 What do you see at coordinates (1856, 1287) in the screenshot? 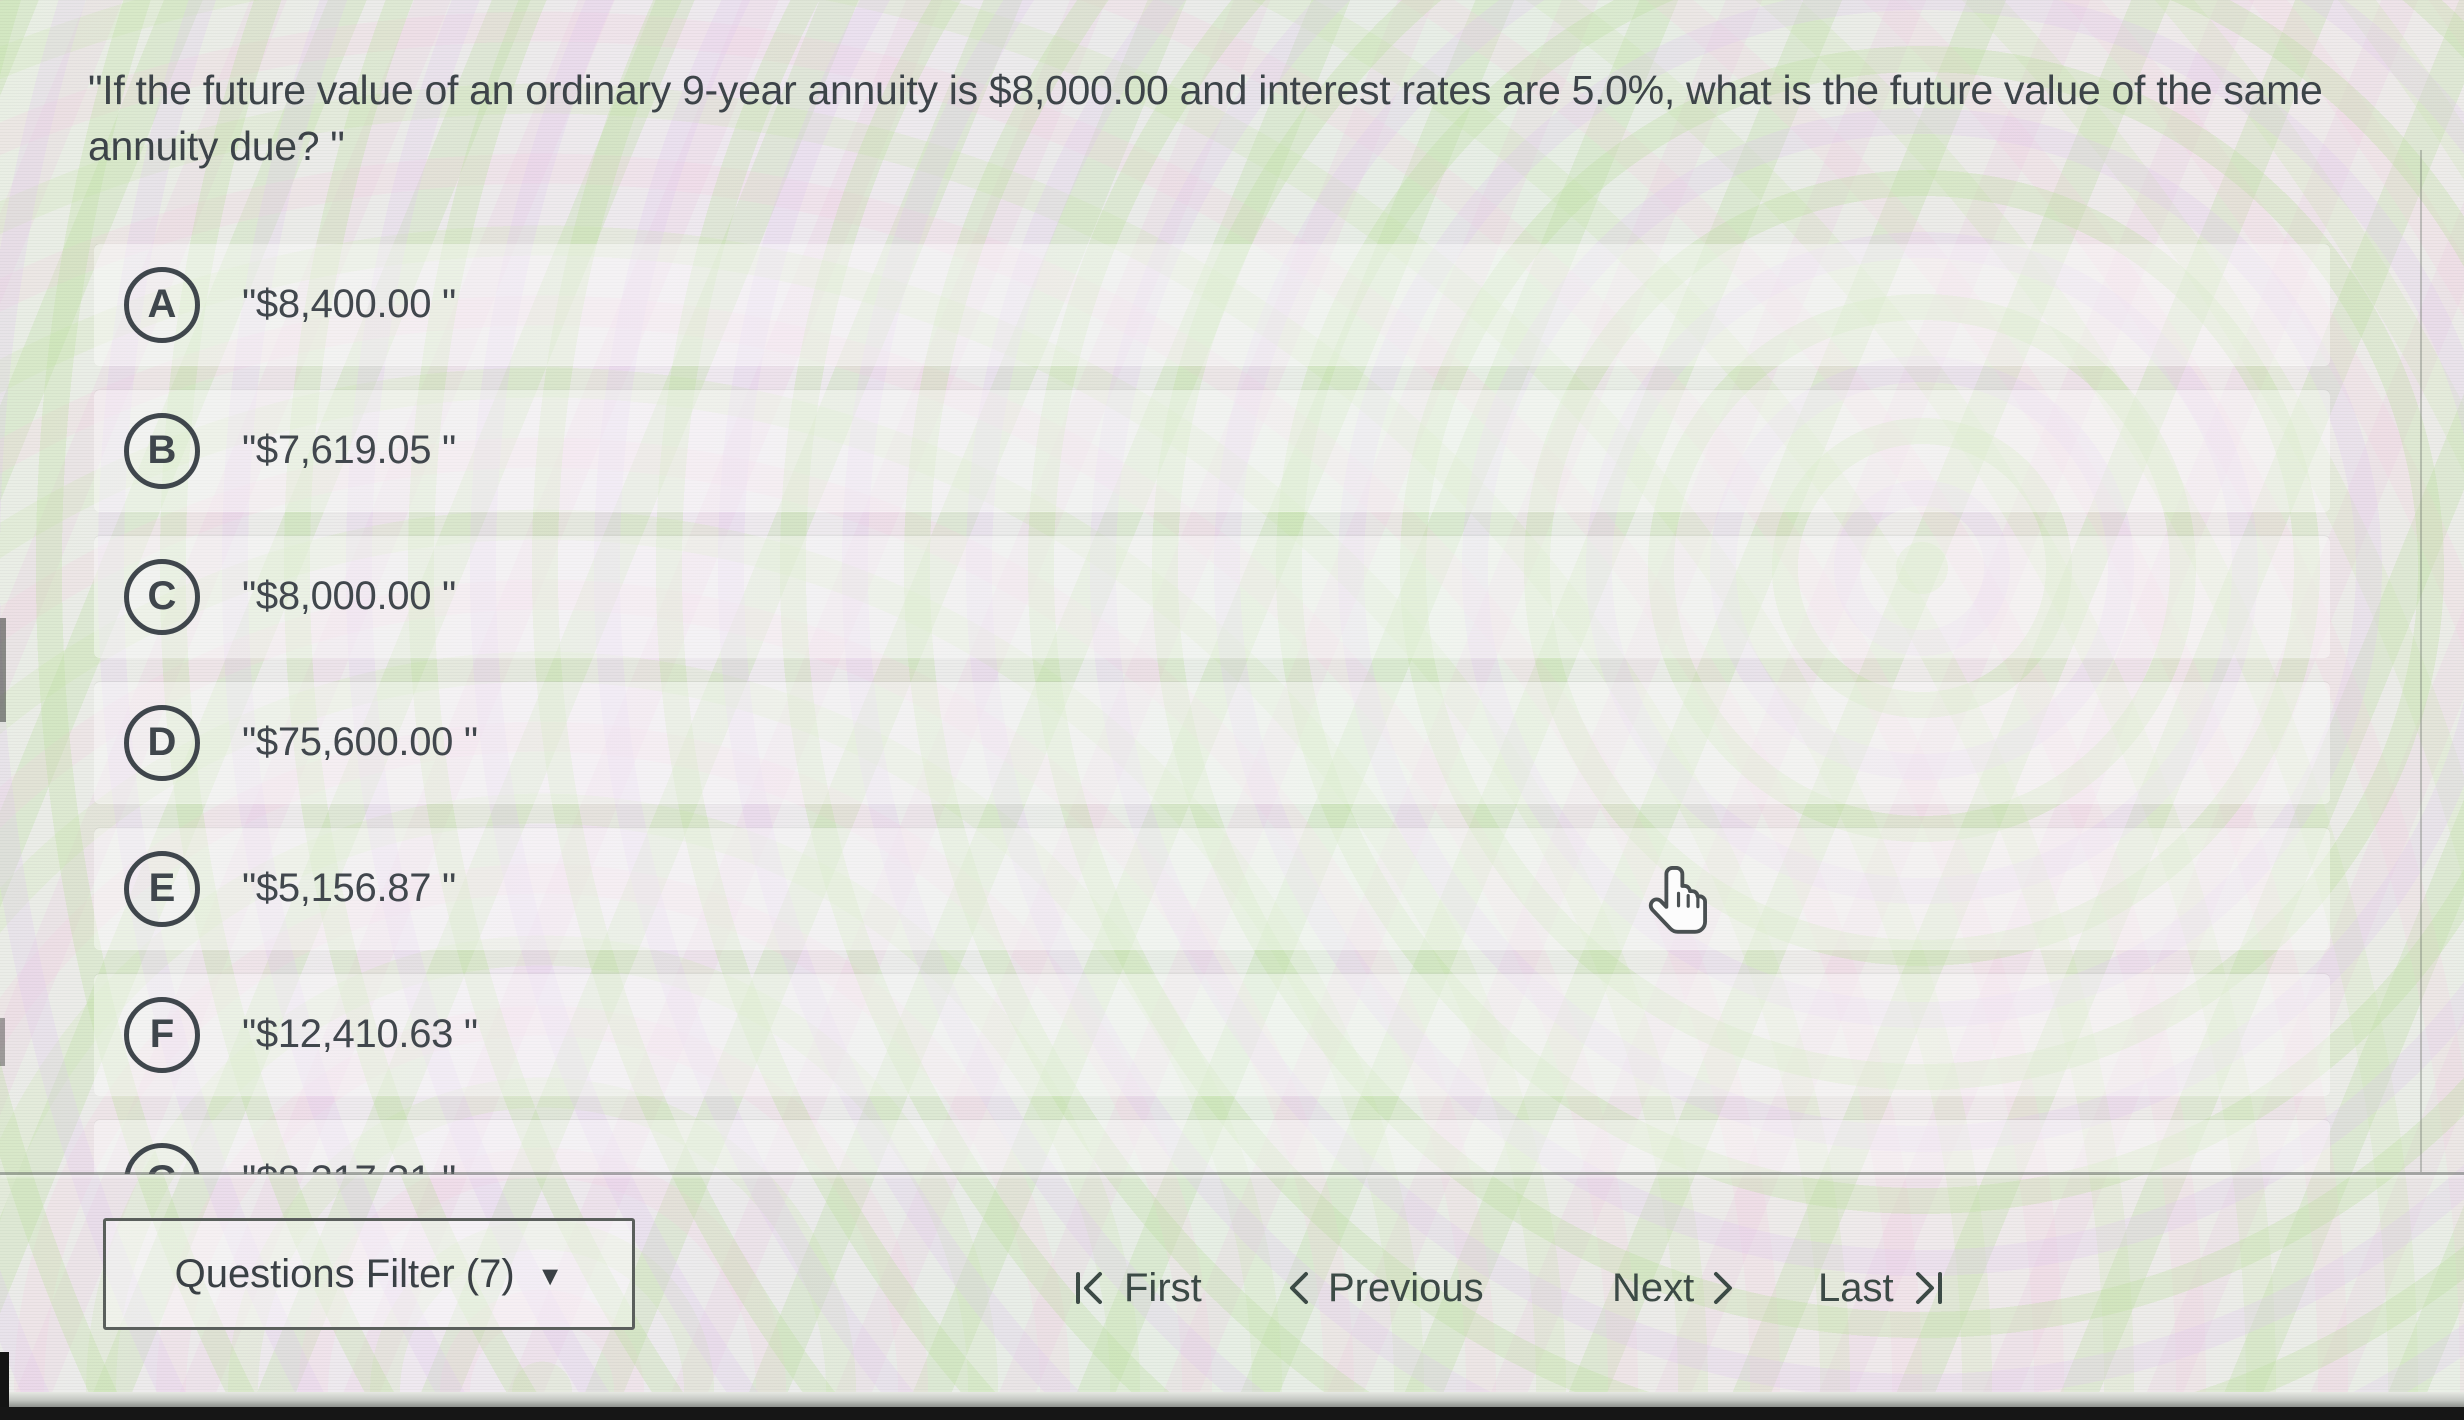
I see `last-page-label: Last` at bounding box center [1856, 1287].